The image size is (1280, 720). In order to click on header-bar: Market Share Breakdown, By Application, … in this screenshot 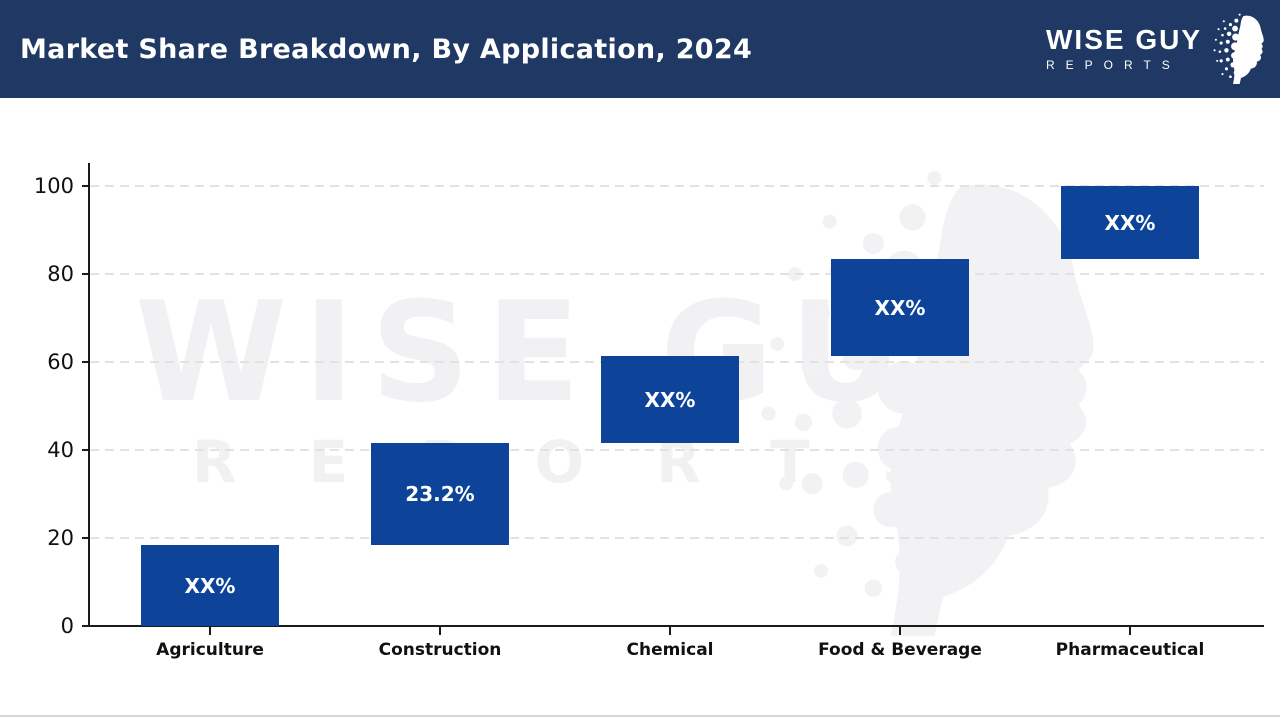, I will do `click(640, 49)`.